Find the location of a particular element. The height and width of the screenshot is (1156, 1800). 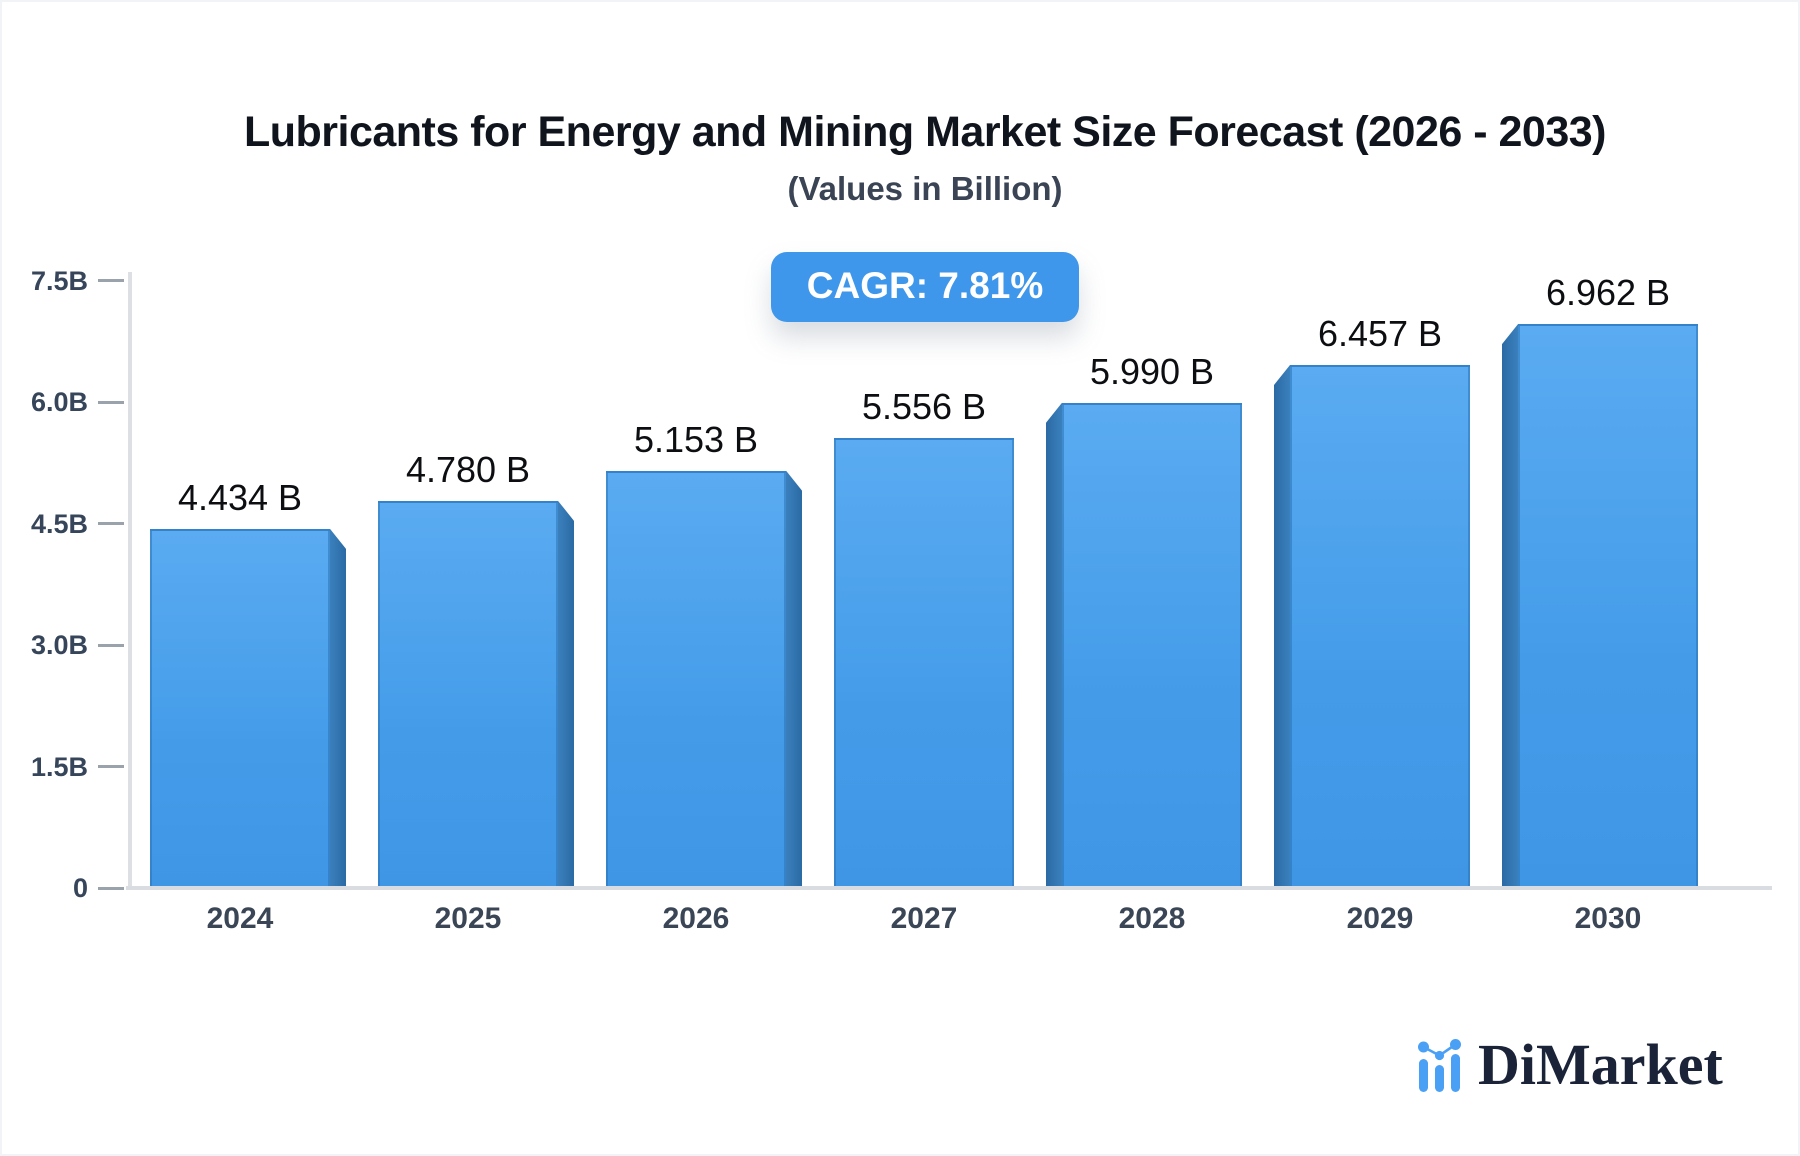

bar-value-label: 6.962 B is located at coordinates (1608, 293).